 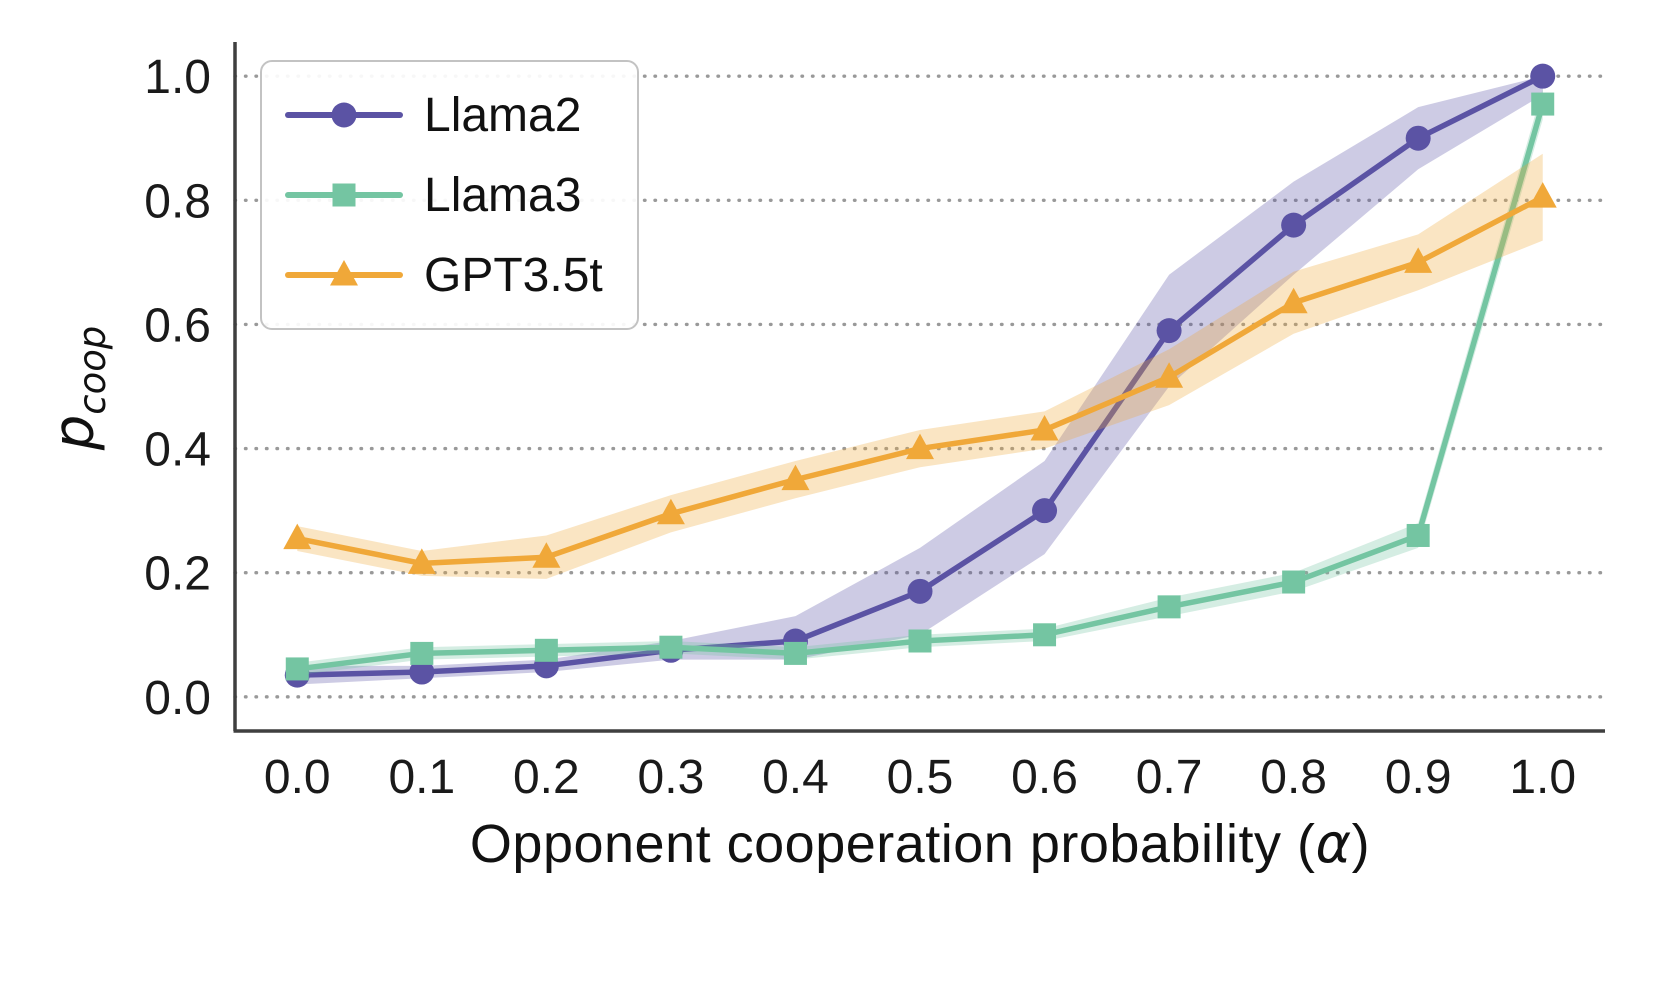 What do you see at coordinates (177, 574) in the screenshot?
I see `y-tick-label: 0.2` at bounding box center [177, 574].